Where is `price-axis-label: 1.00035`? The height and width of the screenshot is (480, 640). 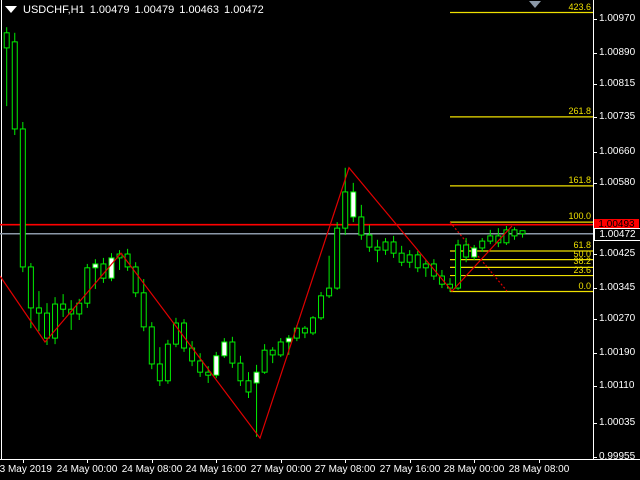 price-axis-label: 1.00035 is located at coordinates (617, 422).